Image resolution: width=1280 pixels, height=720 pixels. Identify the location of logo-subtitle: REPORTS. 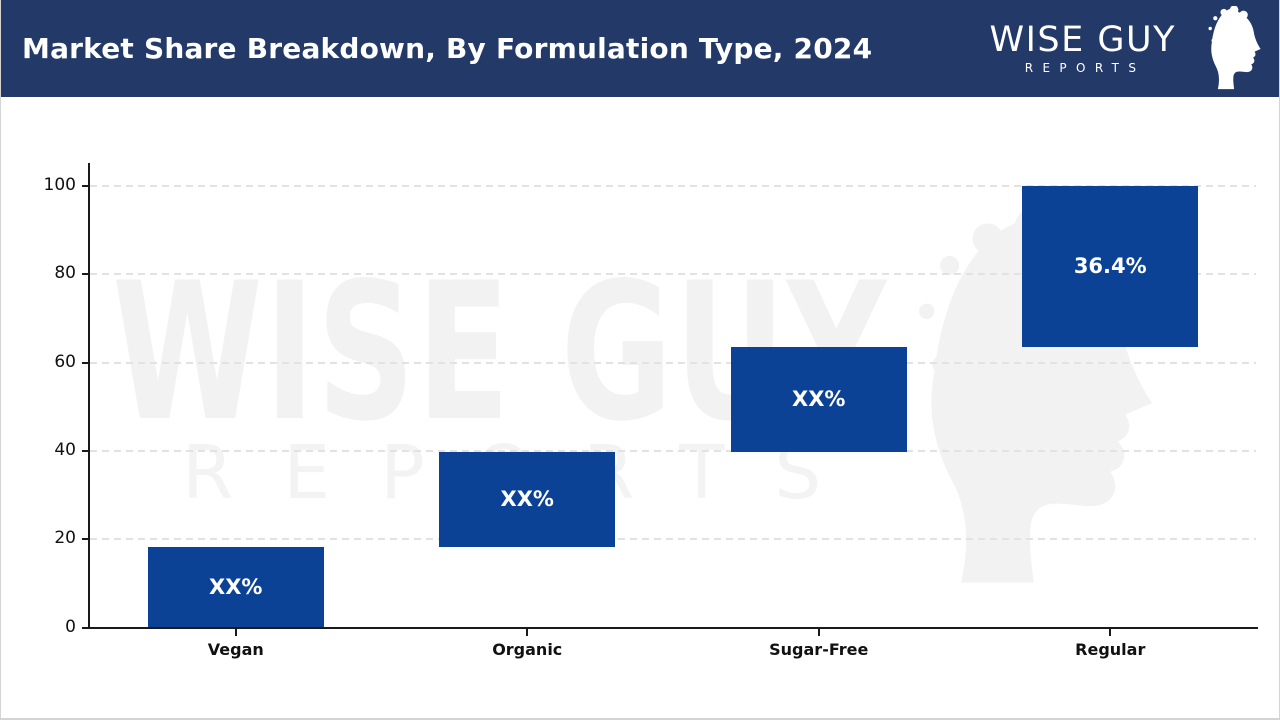
(1085, 68).